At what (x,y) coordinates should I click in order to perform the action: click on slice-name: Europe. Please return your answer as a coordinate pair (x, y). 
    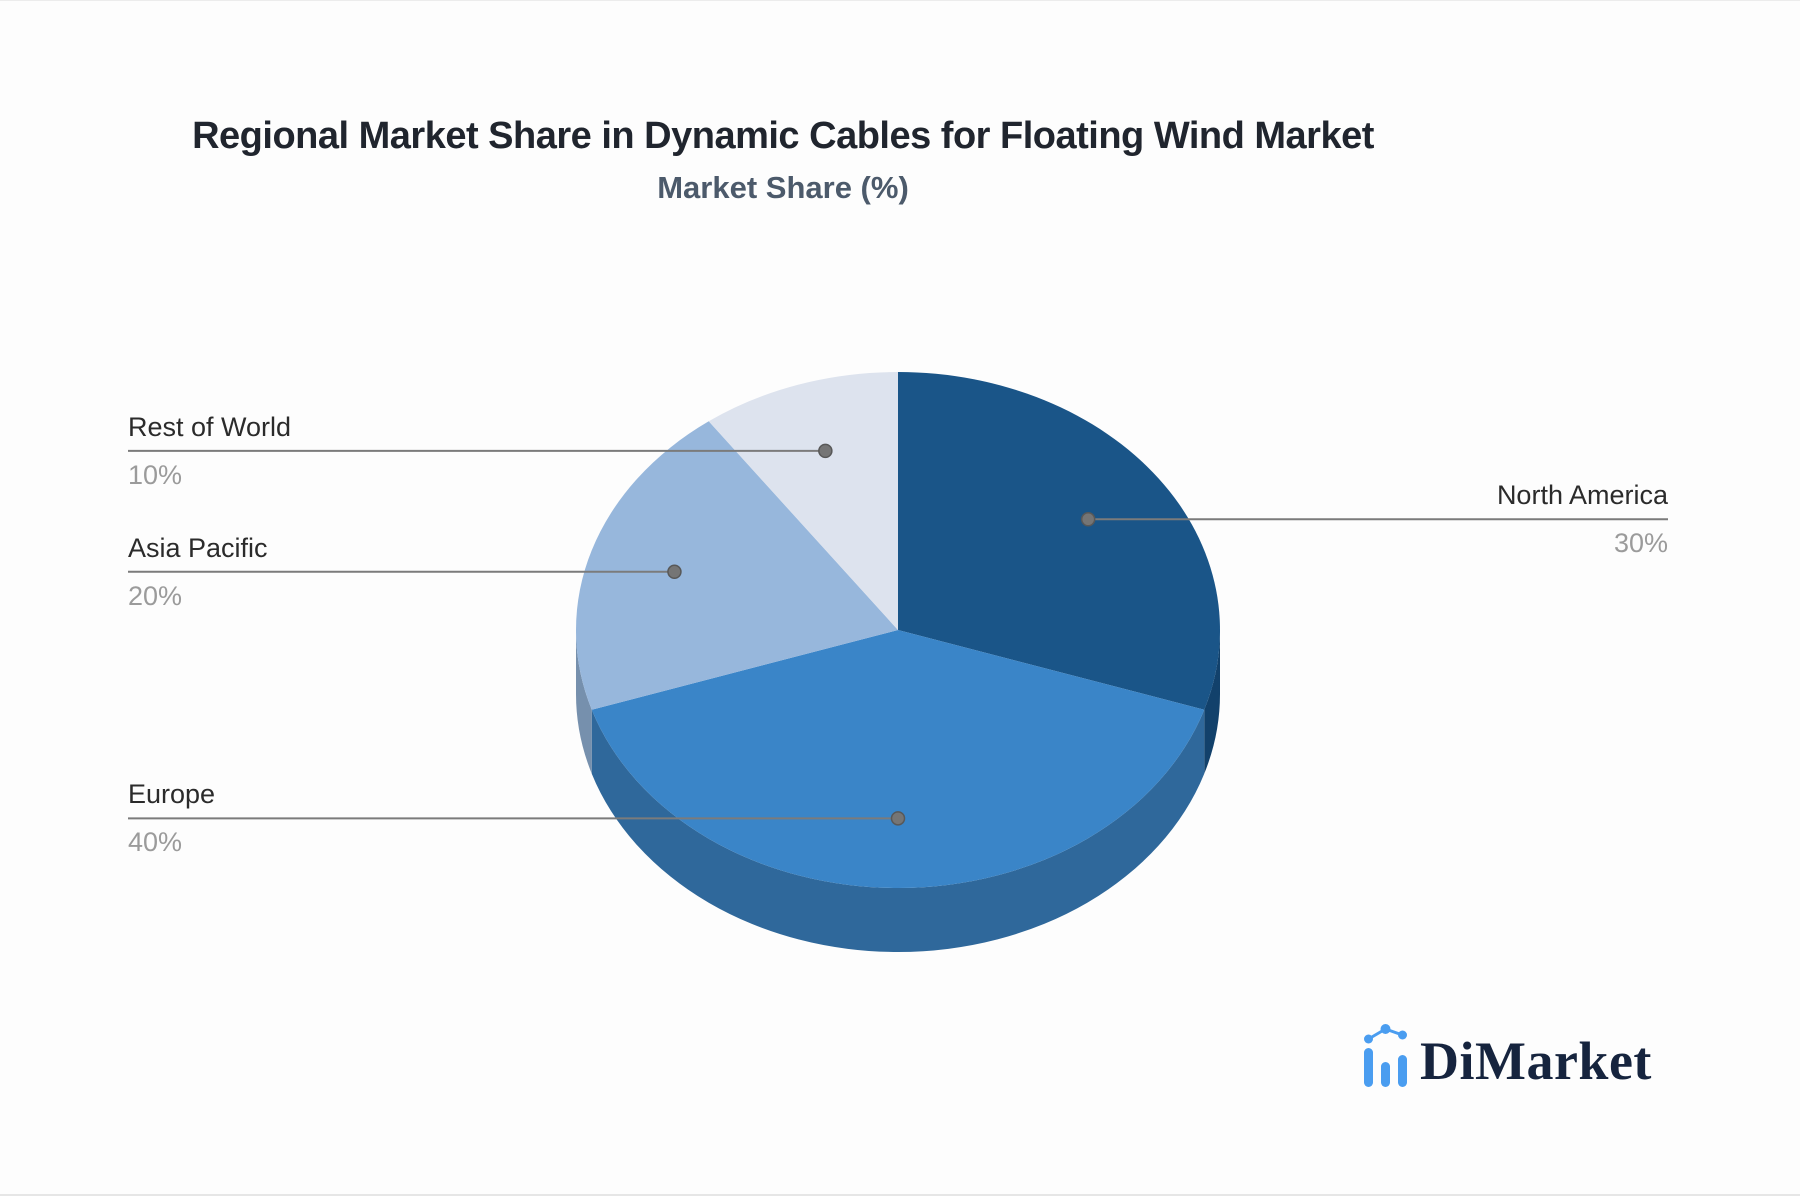
    Looking at the image, I should click on (172, 794).